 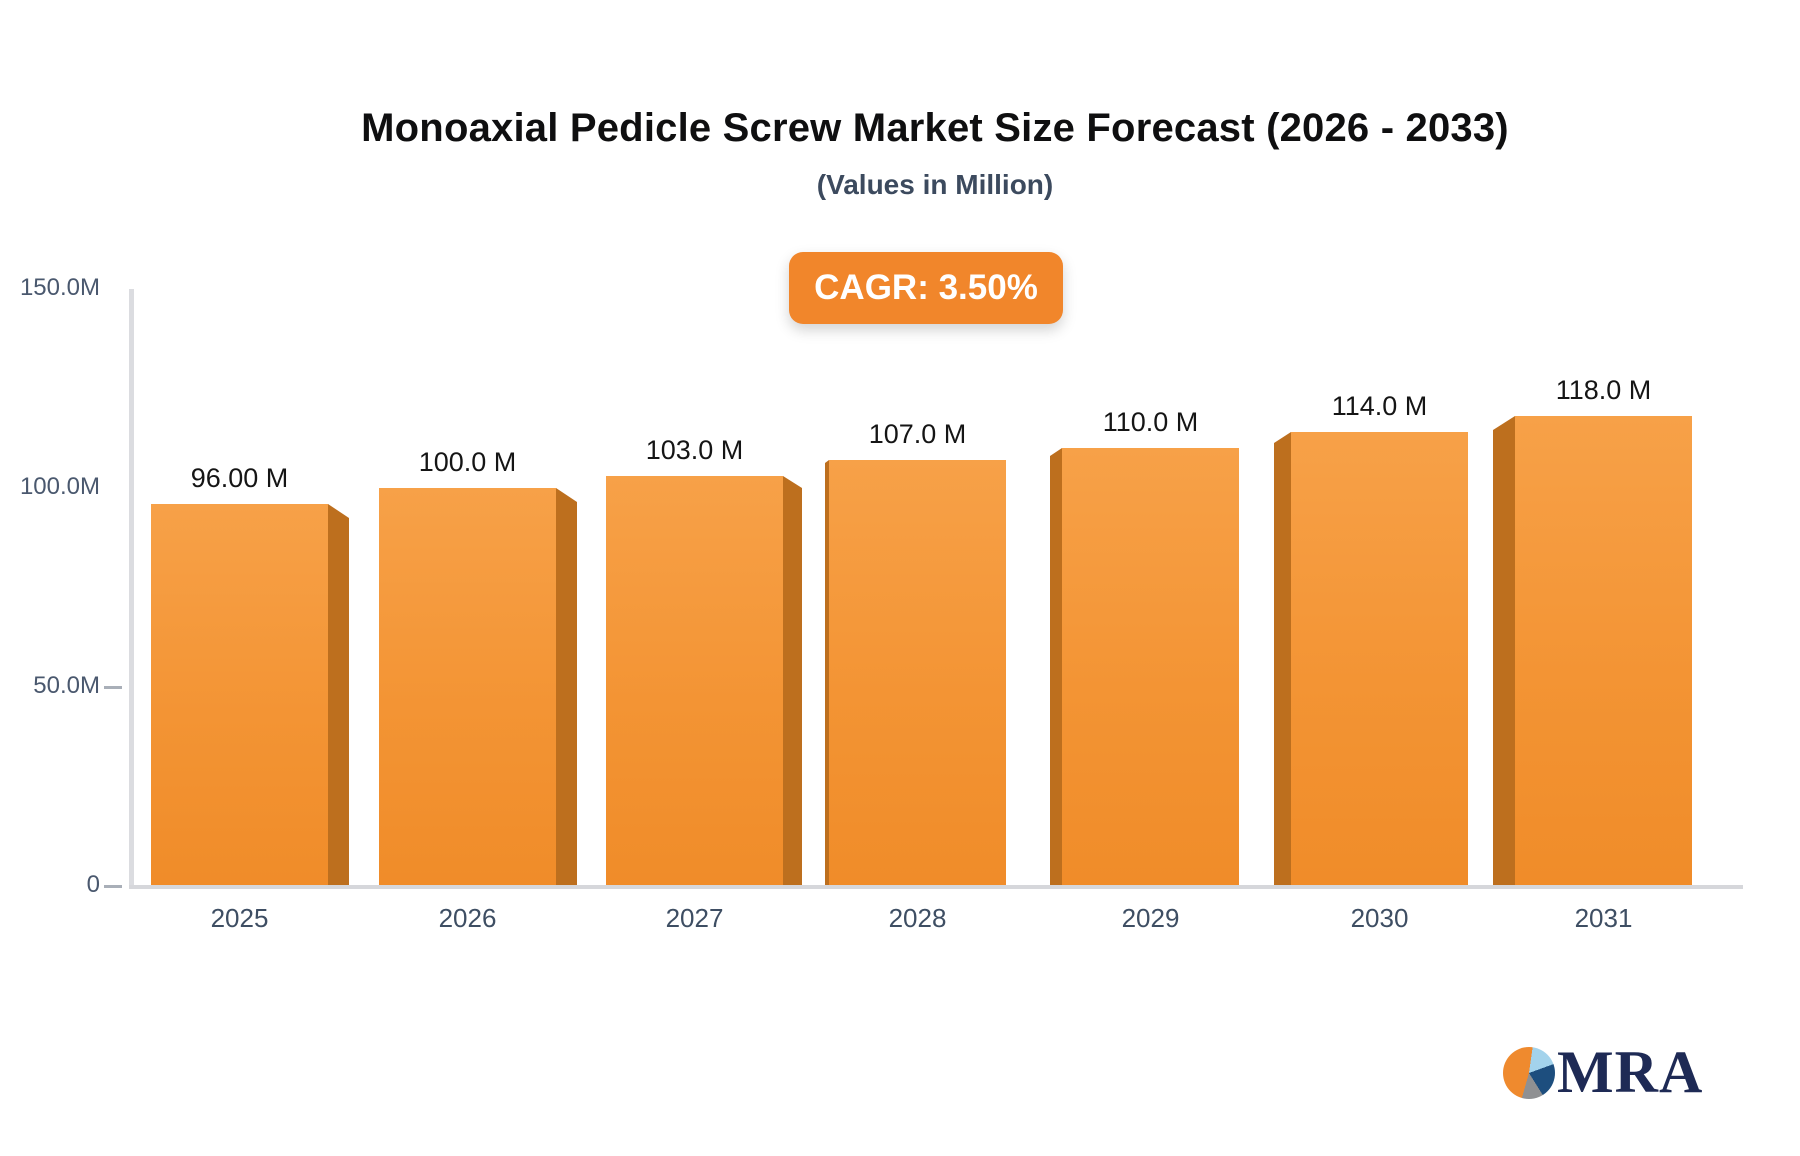 I want to click on bar-2028, so click(x=915, y=673).